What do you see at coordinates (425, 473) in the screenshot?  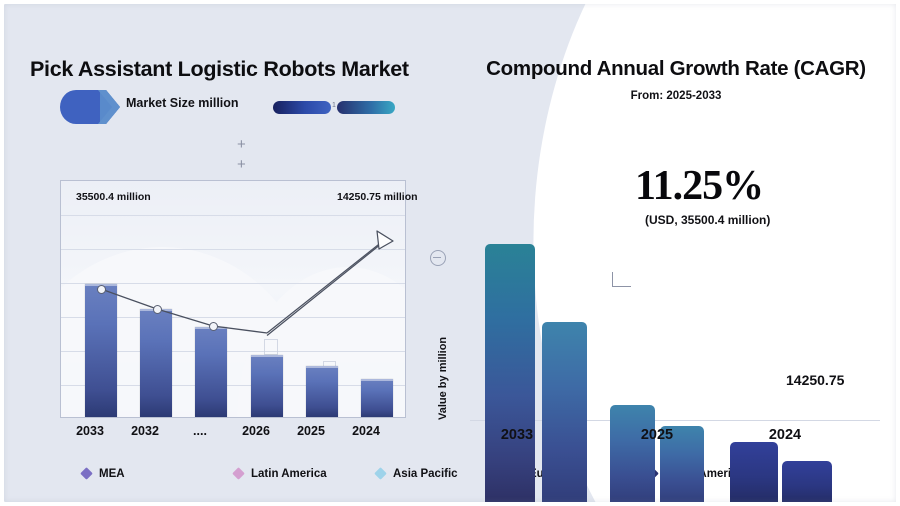 I see `legend-label: Asia Pacific` at bounding box center [425, 473].